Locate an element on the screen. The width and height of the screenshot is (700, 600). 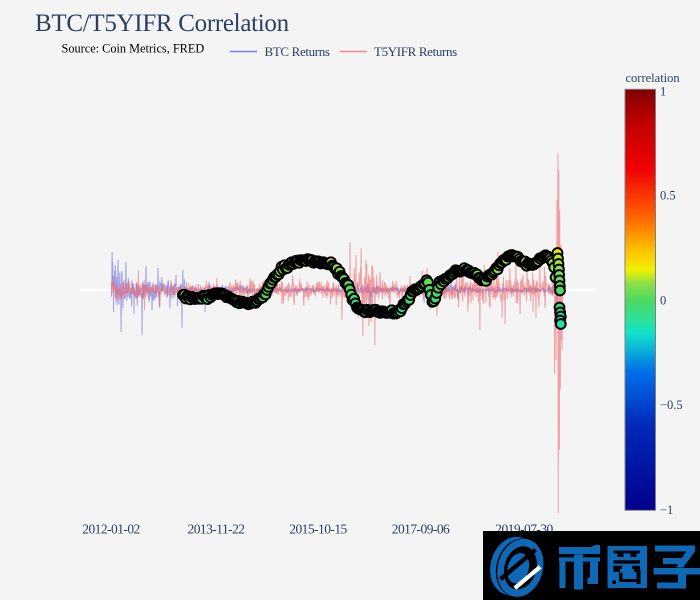
svg-text: 0.5 is located at coordinates (668, 196).